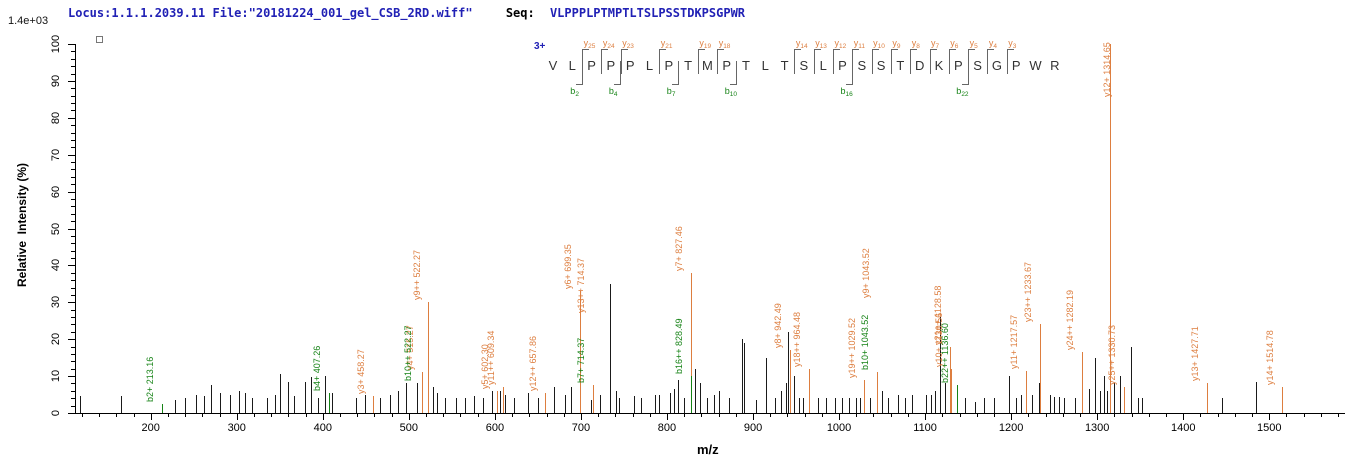 Image resolution: width=1362 pixels, height=473 pixels. What do you see at coordinates (821, 44) in the screenshot?
I see `y-ion-label: y13` at bounding box center [821, 44].